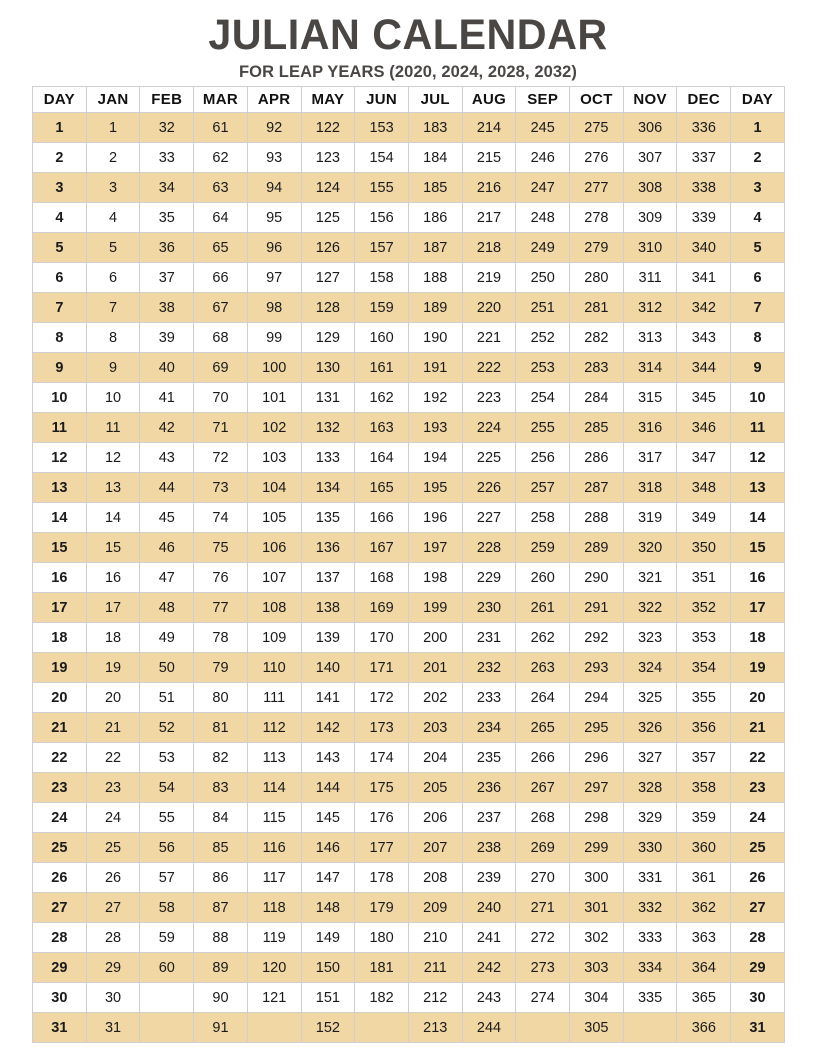  Describe the element at coordinates (381, 667) in the screenshot. I see `julian-day-cell: 171` at that location.